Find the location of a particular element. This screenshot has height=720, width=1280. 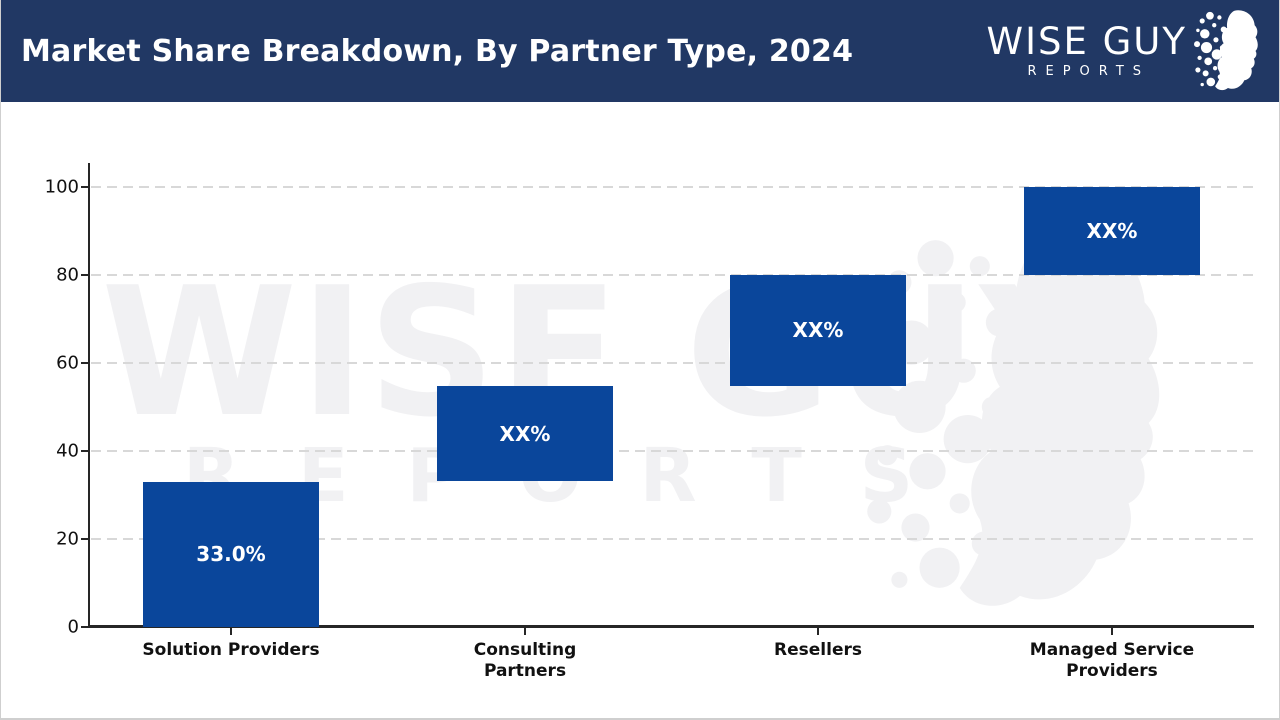

watermark-face-icon is located at coordinates (1010, 419).